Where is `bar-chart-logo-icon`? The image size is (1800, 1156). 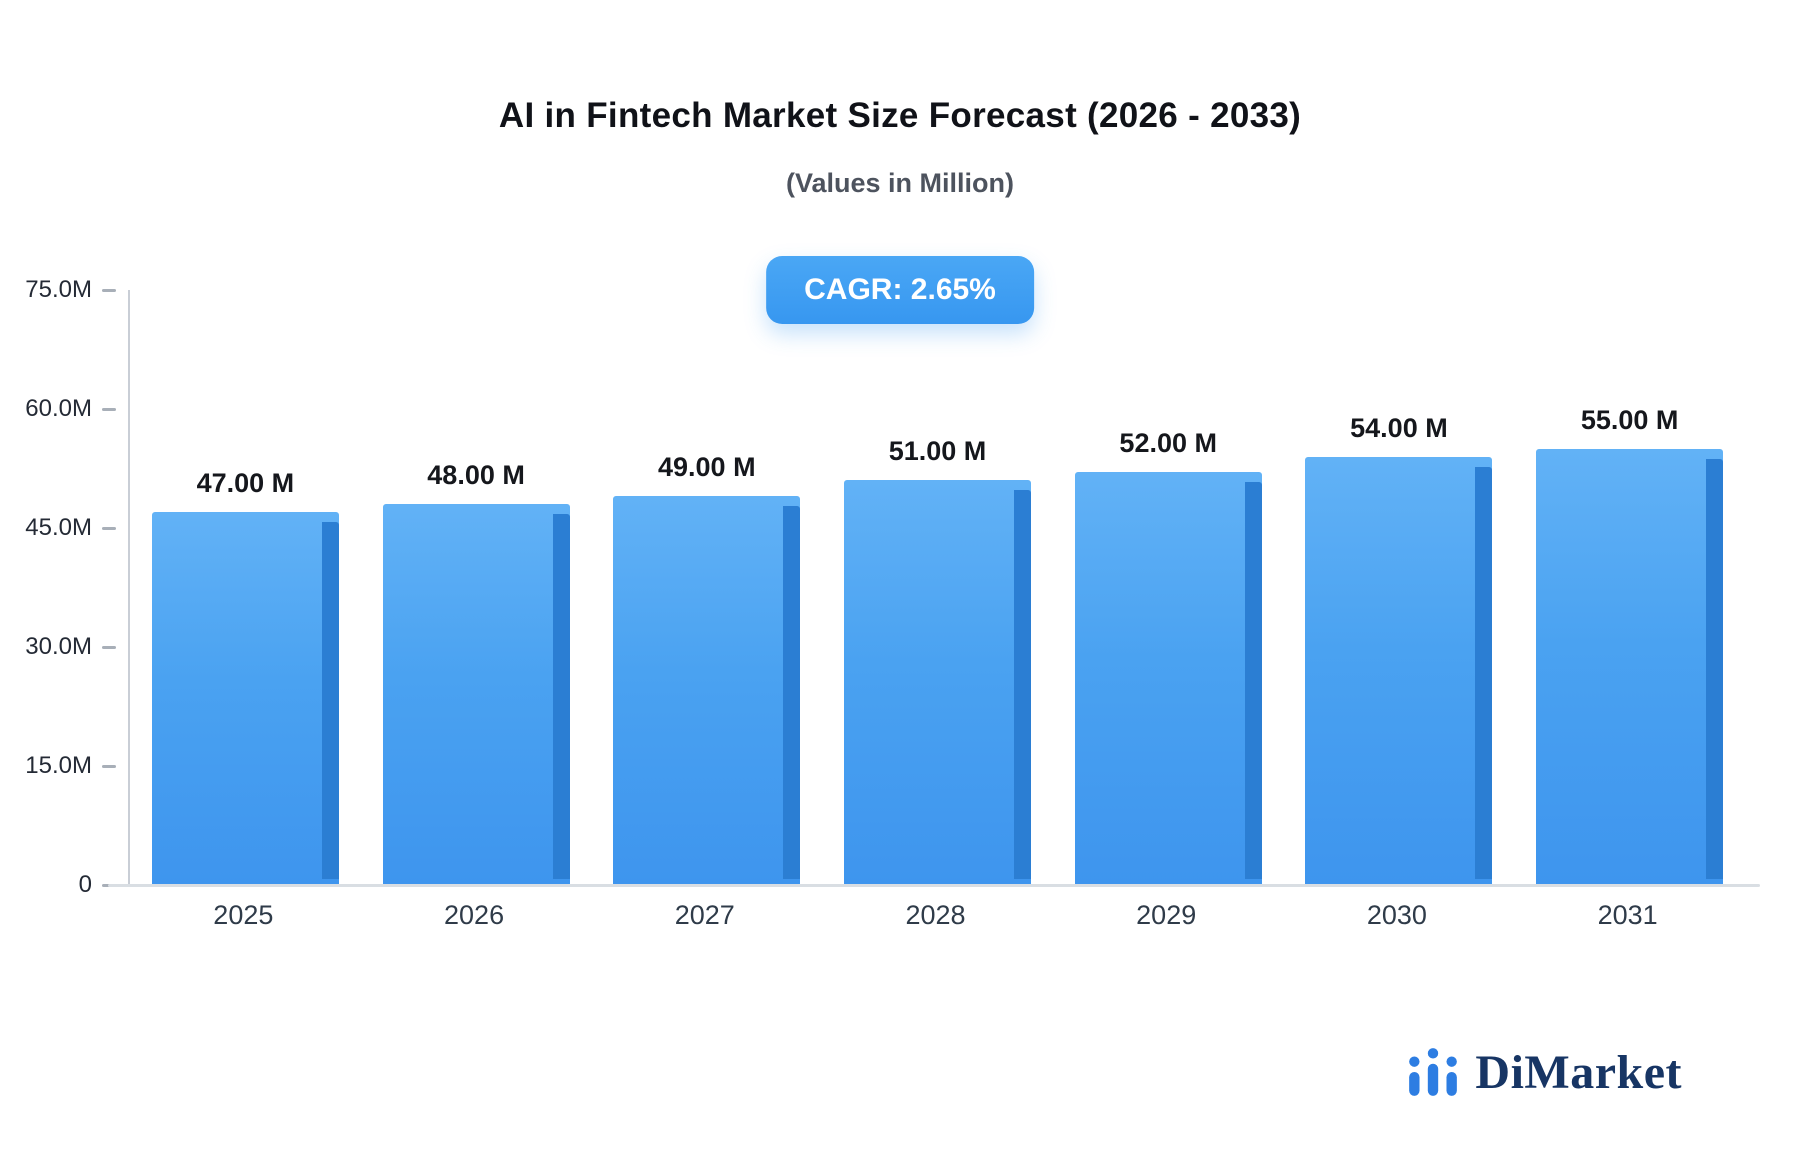 bar-chart-logo-icon is located at coordinates (1433, 1072).